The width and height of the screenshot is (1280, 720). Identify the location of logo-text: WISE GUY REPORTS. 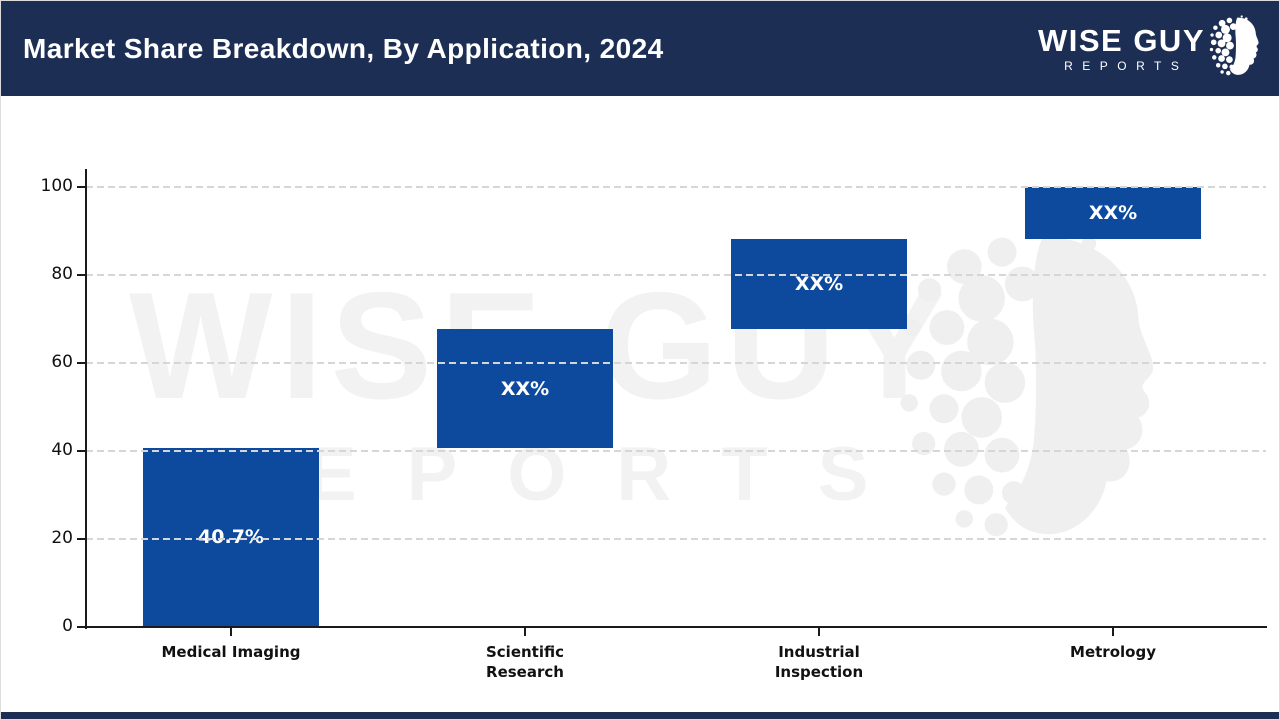
(1121, 48).